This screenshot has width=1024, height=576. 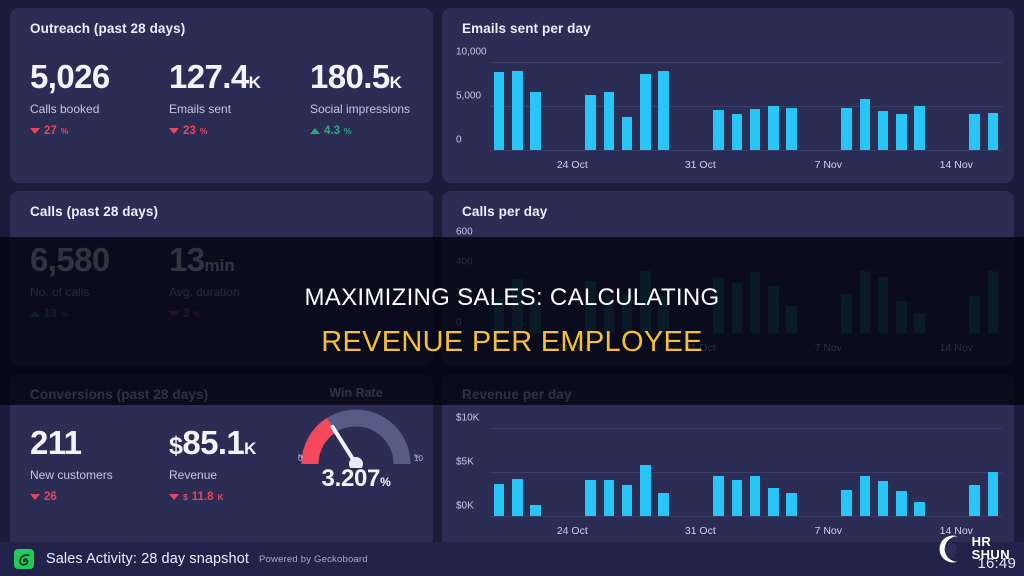 What do you see at coordinates (213, 442) in the screenshot?
I see `kpi-revenue-value: $85.1K` at bounding box center [213, 442].